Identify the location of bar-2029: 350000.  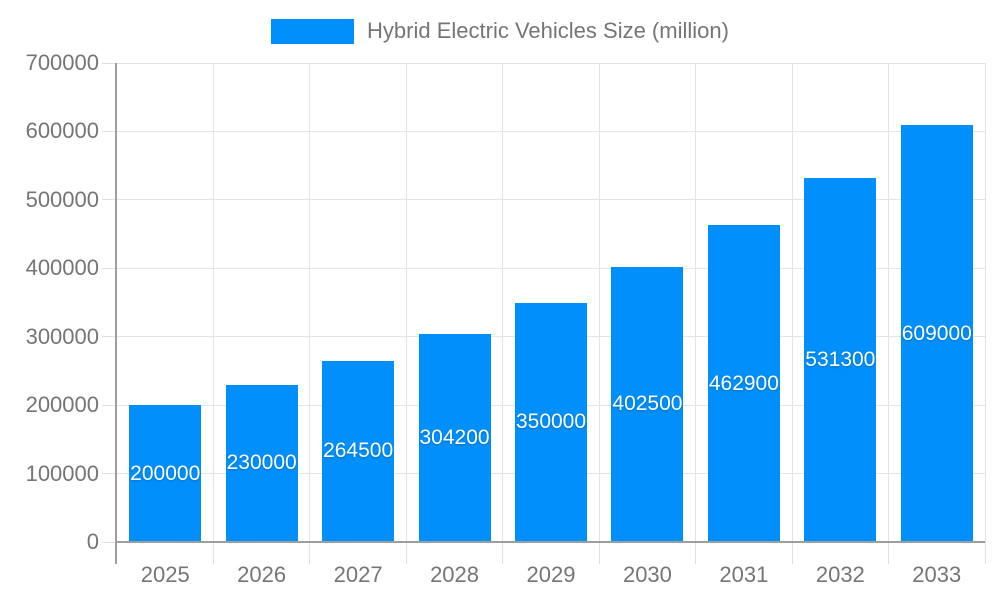
(551, 422).